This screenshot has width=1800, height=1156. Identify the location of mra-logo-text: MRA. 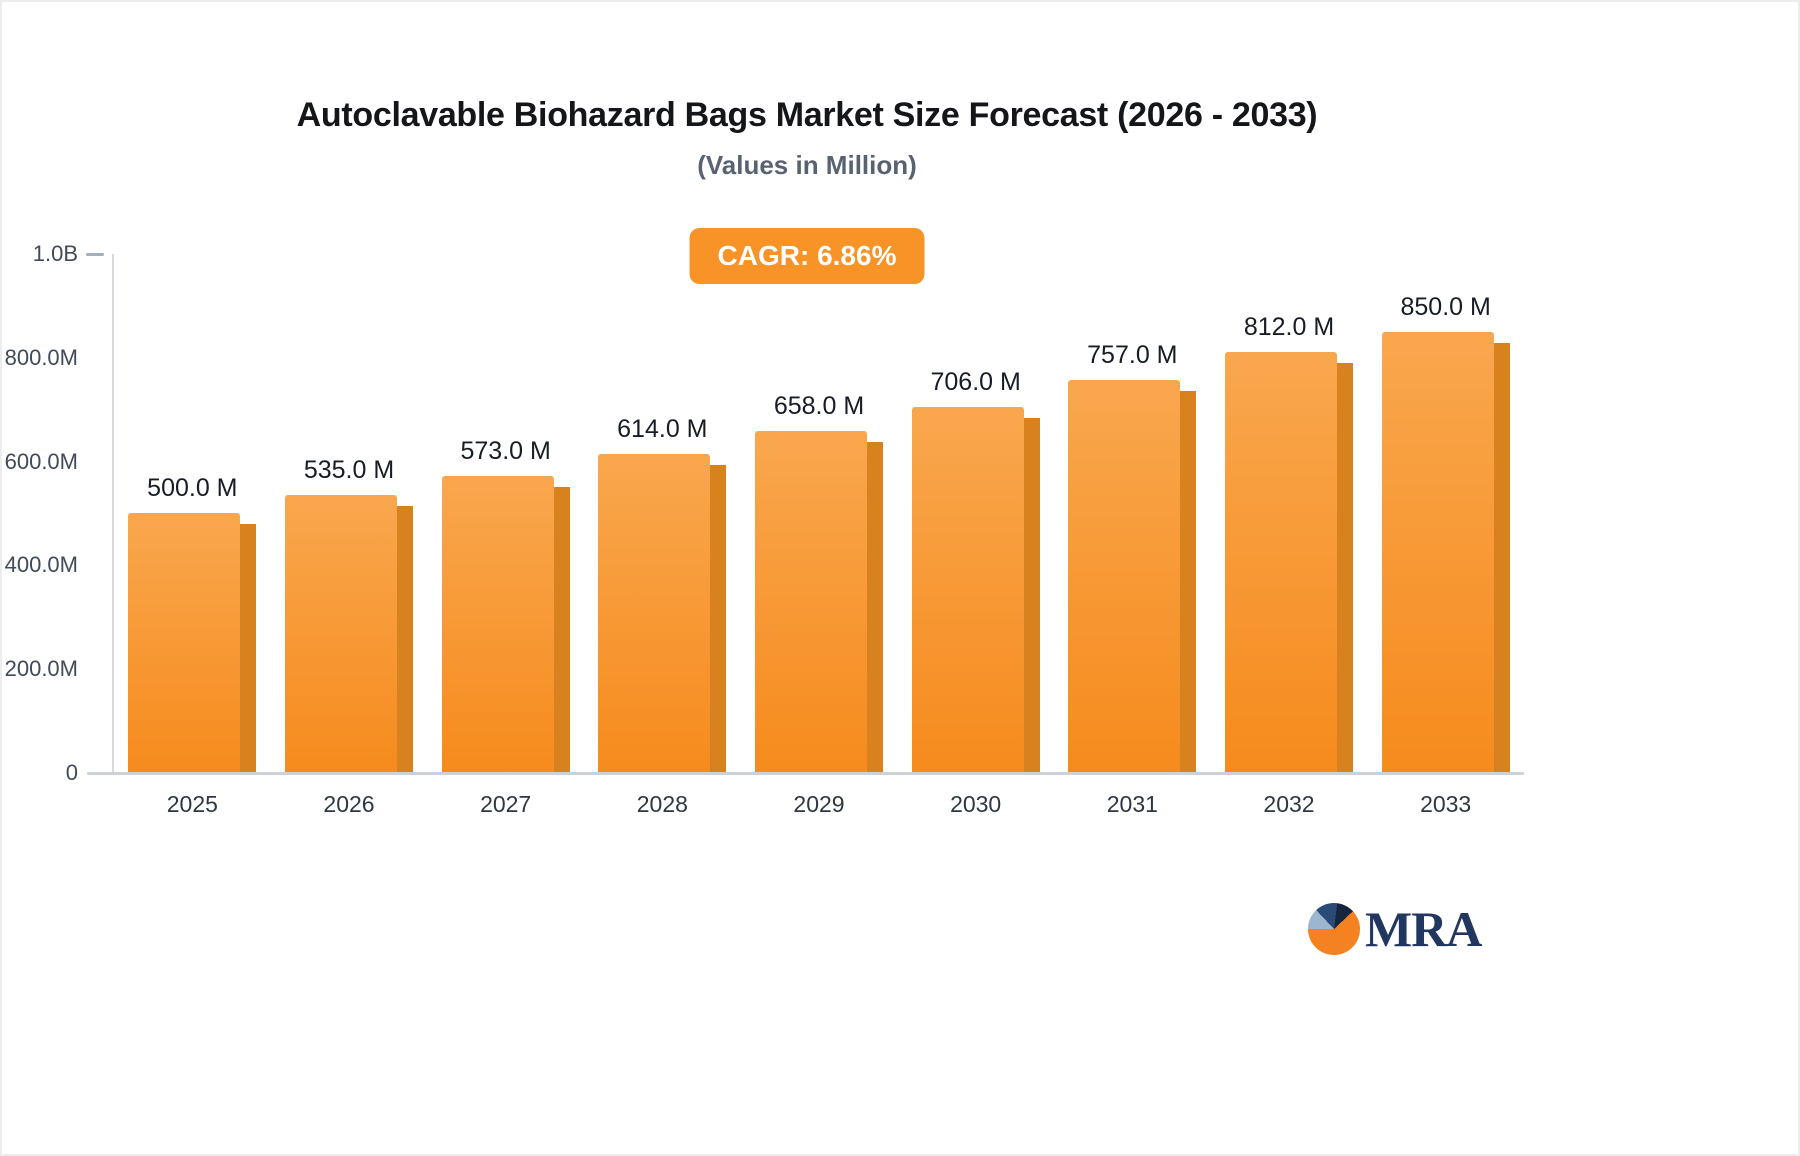
(1423, 929).